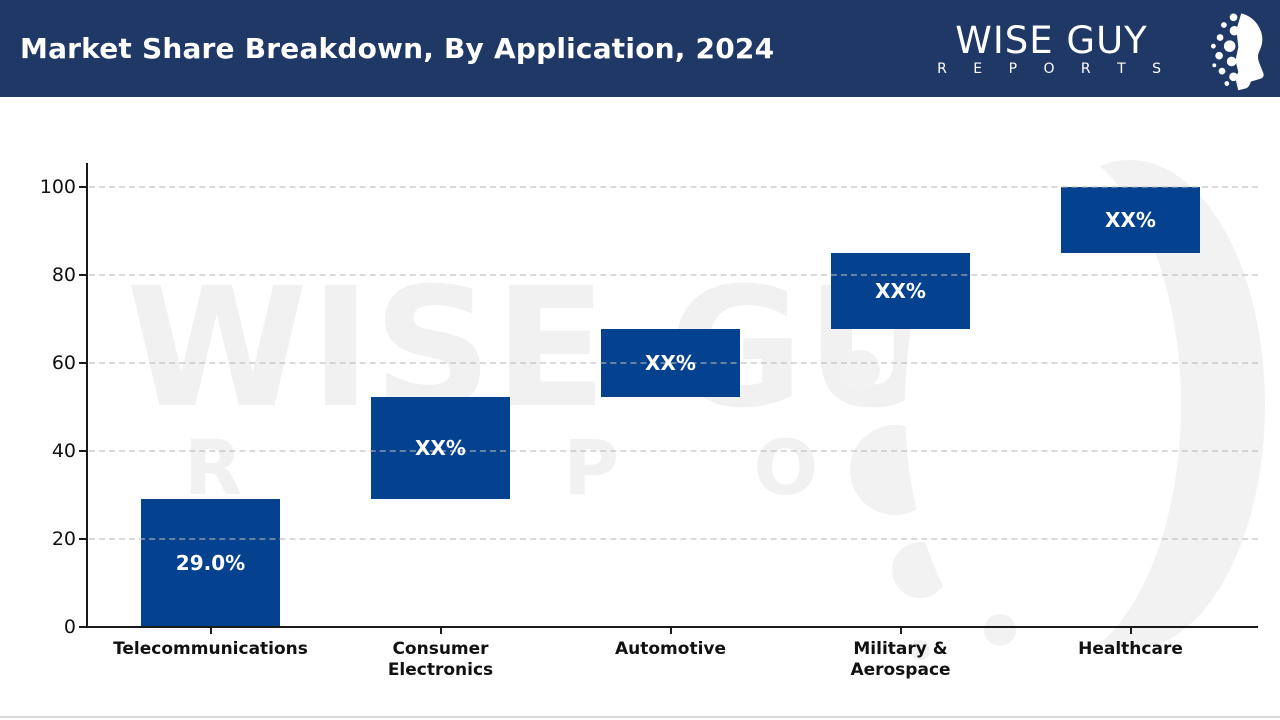 The image size is (1280, 720). What do you see at coordinates (440, 660) in the screenshot?
I see `x-axis-label: Consumer Electronics` at bounding box center [440, 660].